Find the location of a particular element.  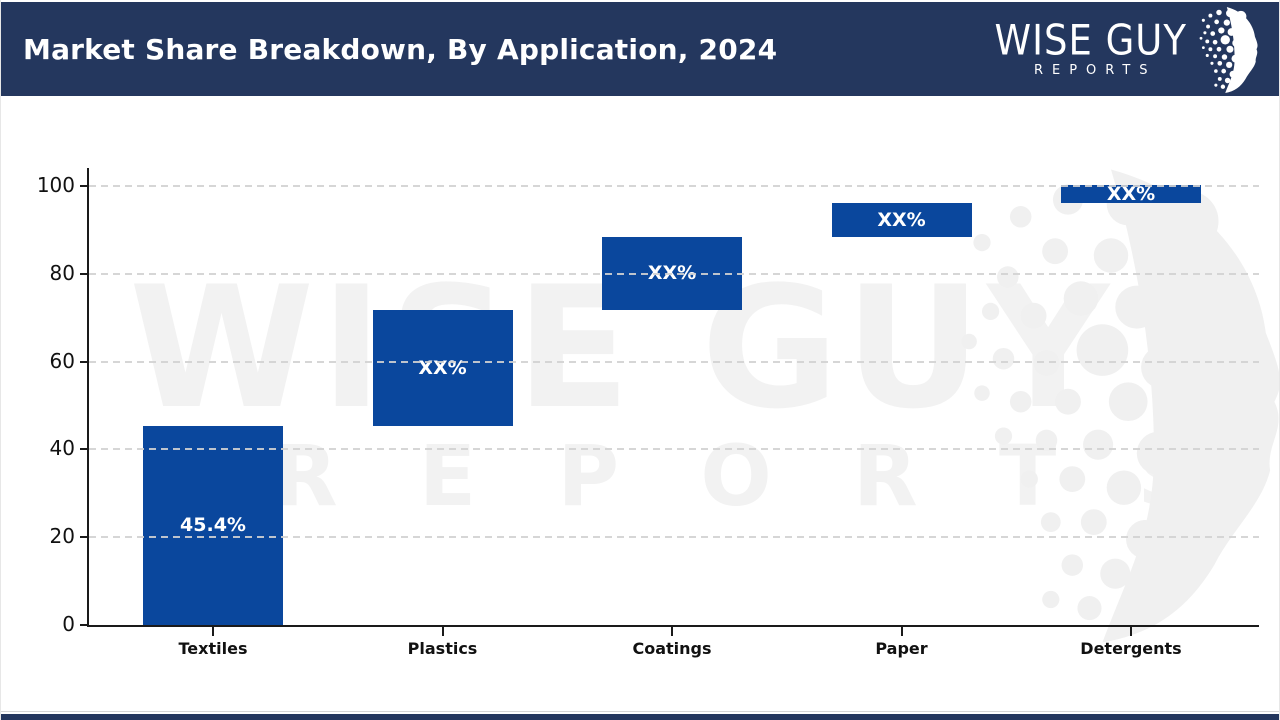

bar-textiles: 45.4% is located at coordinates (213, 525).